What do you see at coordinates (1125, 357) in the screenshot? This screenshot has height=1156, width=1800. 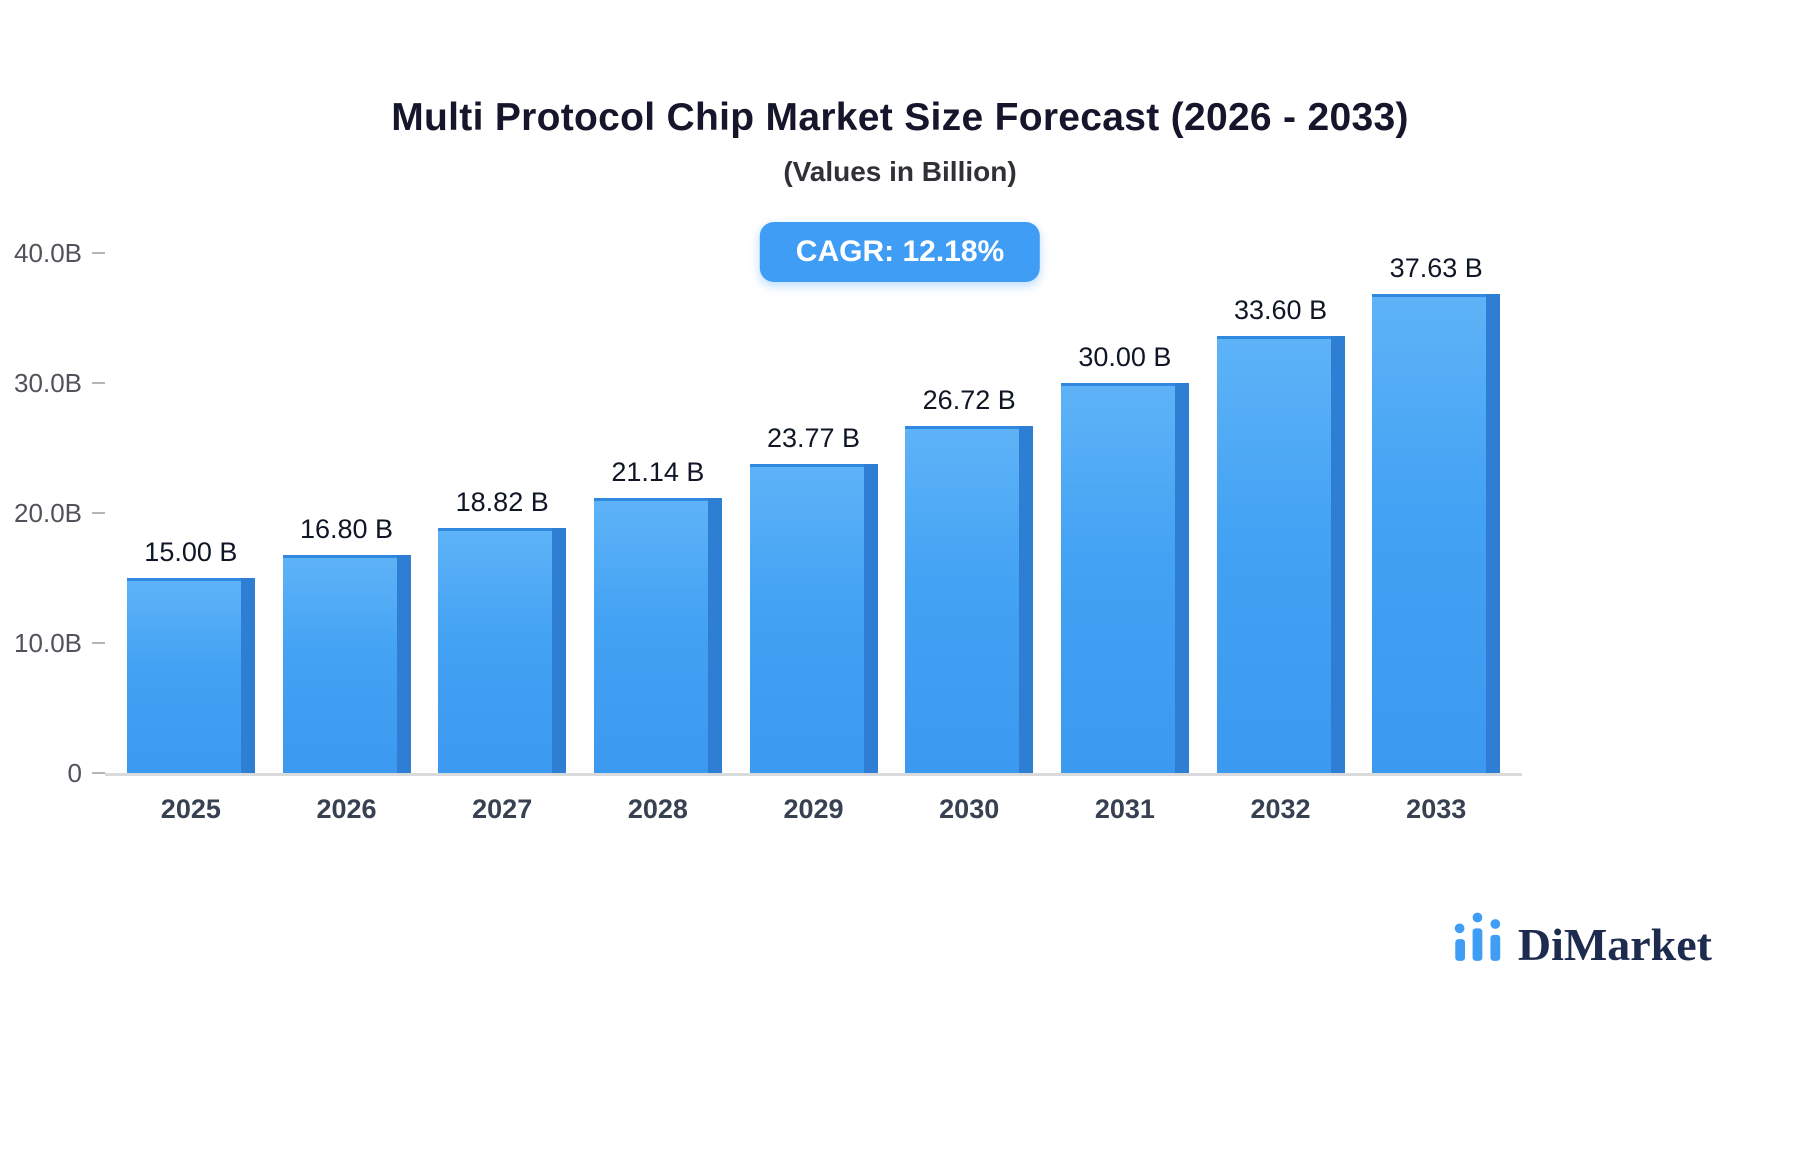 I see `bar-value-label: 30.00 B` at bounding box center [1125, 357].